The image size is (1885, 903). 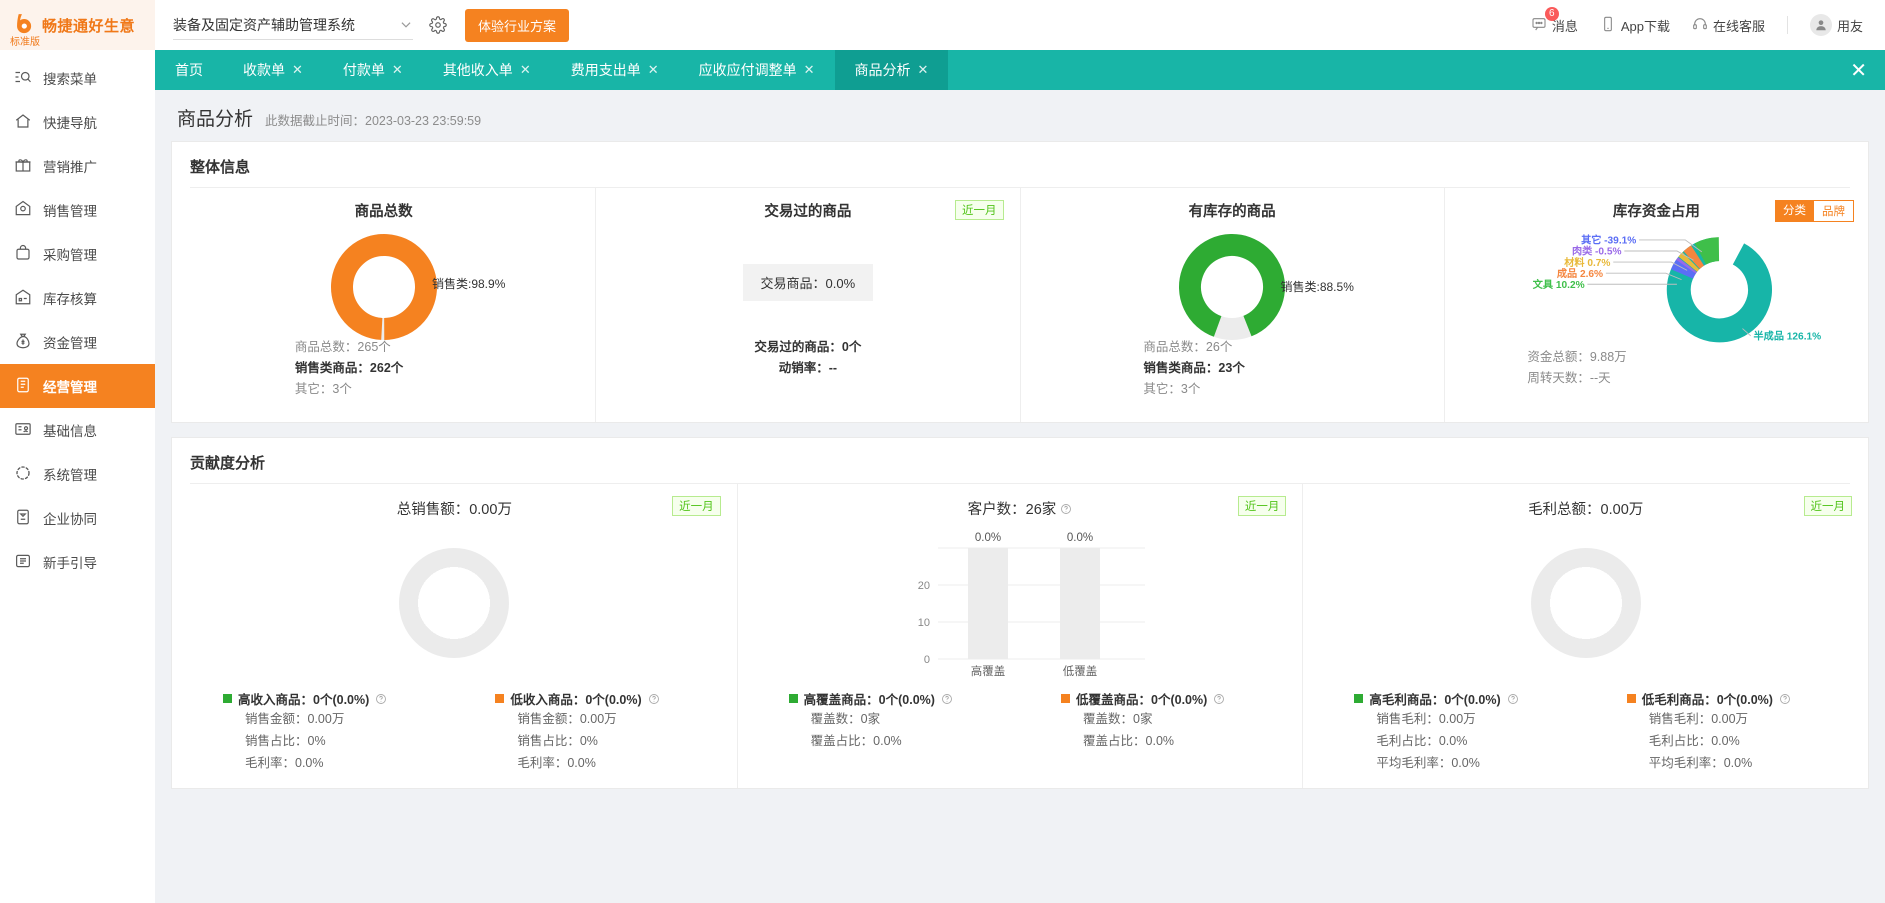 What do you see at coordinates (77, 166) in the screenshot?
I see `sidebar-item-marketing: 营销推广` at bounding box center [77, 166].